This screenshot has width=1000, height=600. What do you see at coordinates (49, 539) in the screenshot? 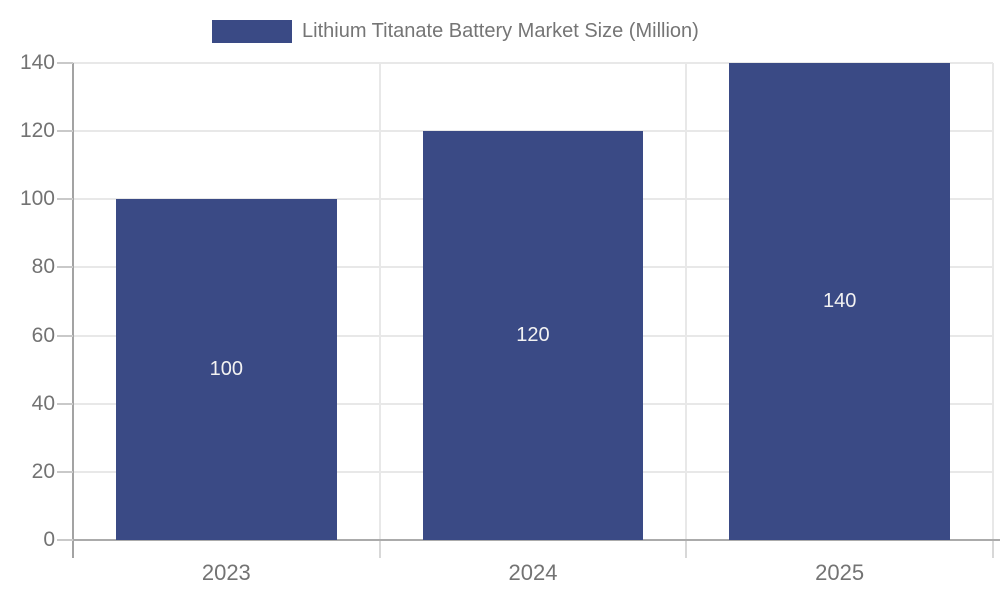
I see `y-tick-label: 0` at bounding box center [49, 539].